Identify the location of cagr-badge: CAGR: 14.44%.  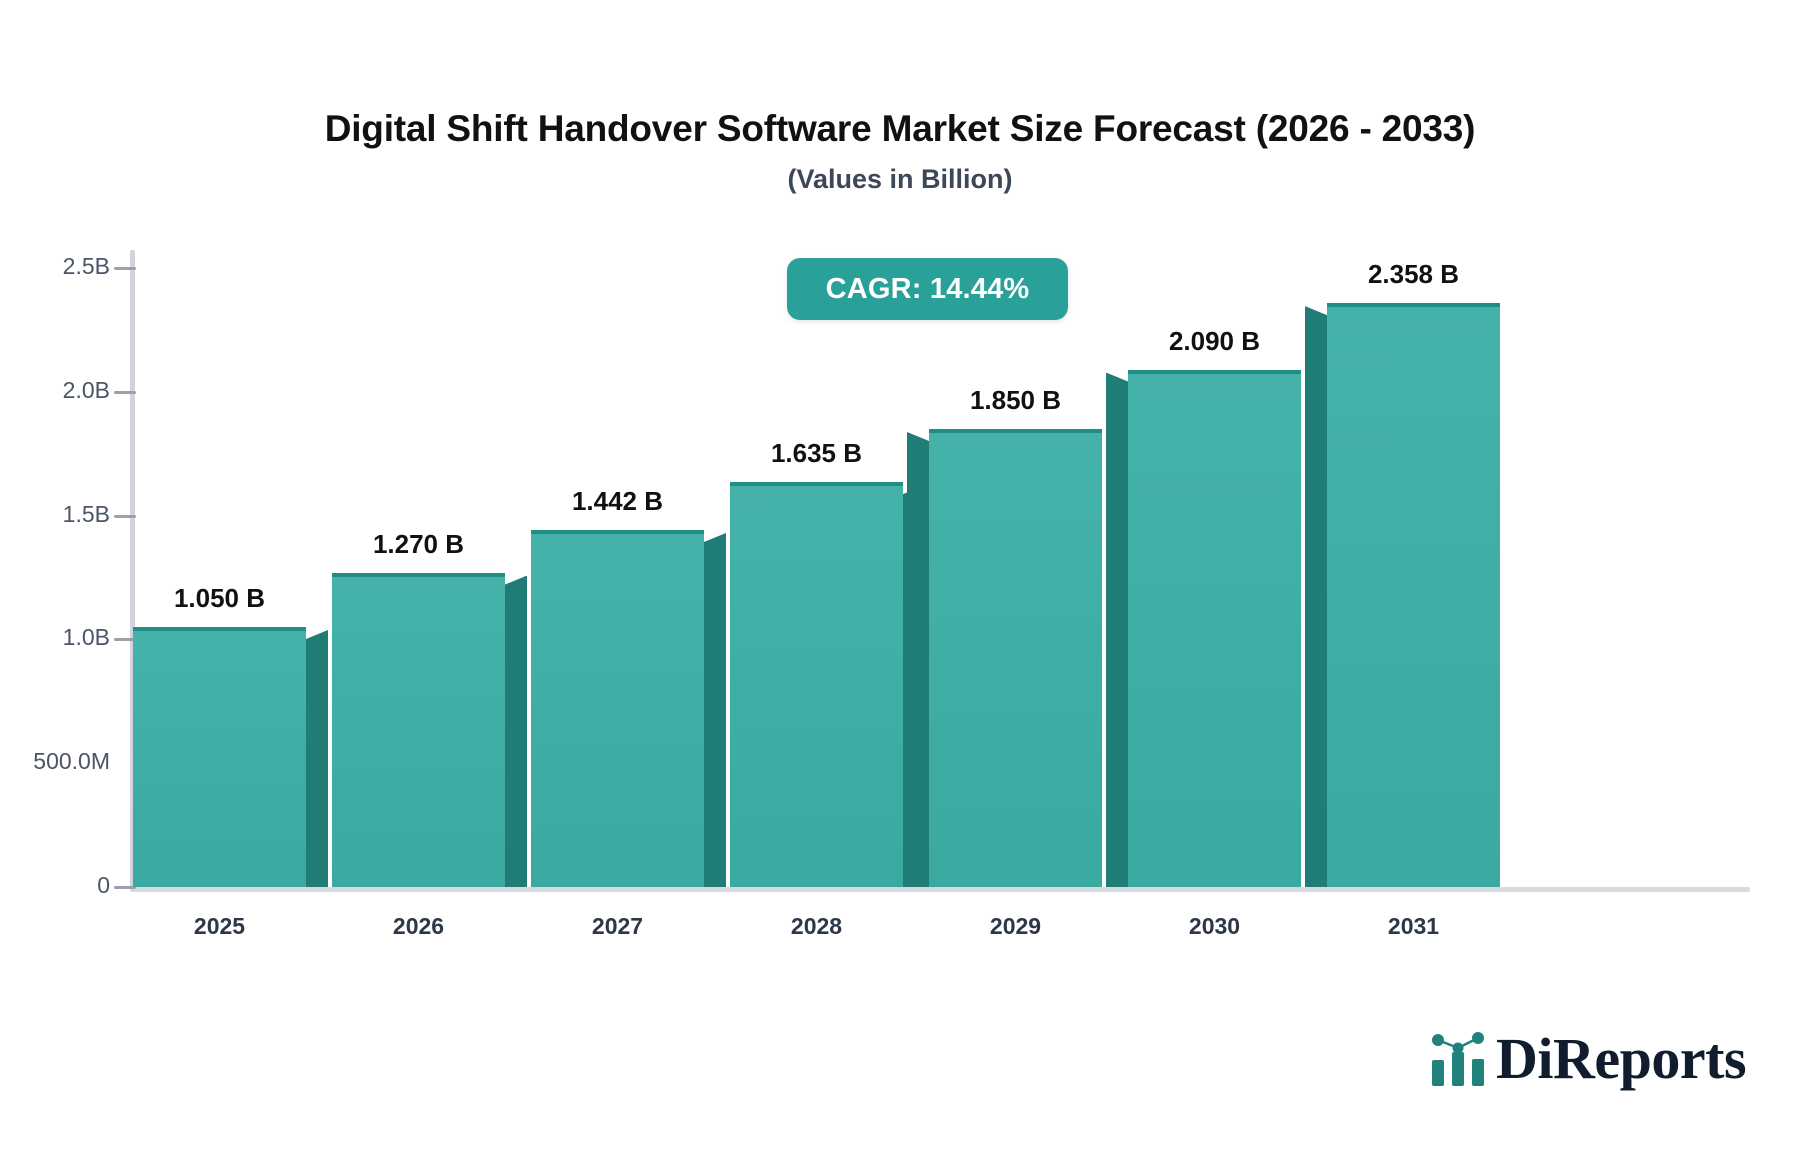
(927, 289).